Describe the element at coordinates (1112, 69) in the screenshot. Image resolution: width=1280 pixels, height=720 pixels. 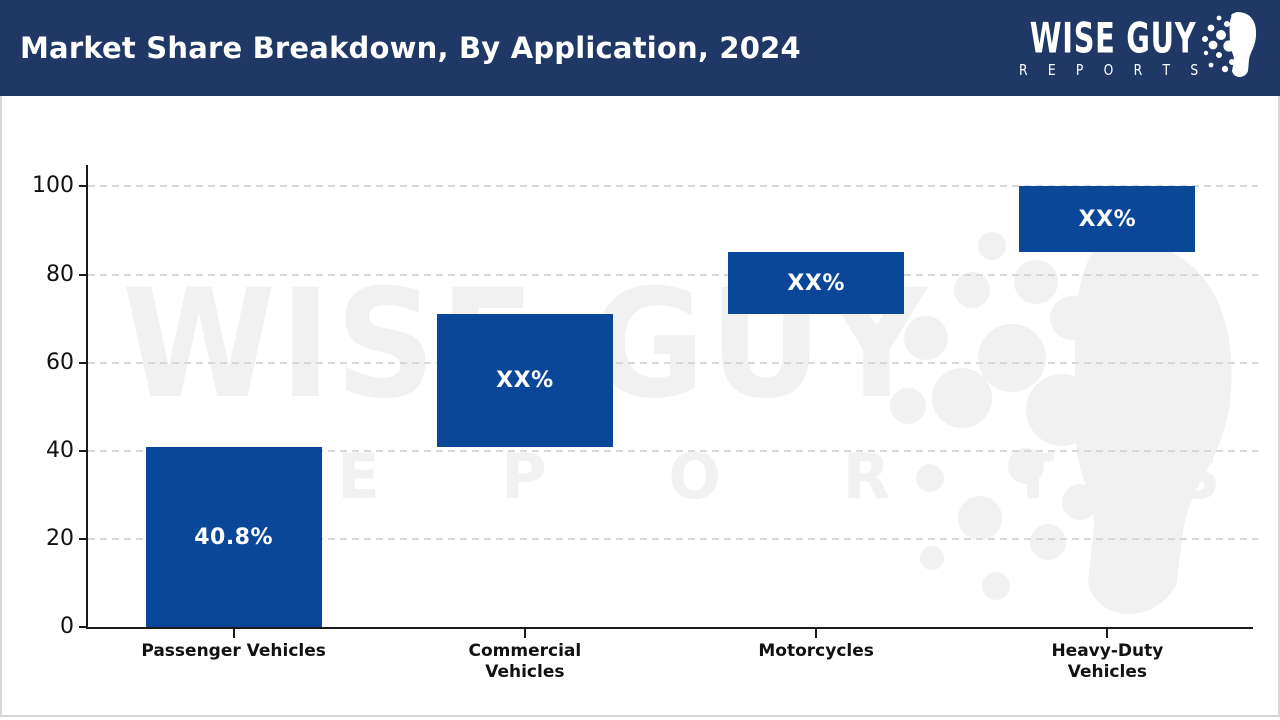
I see `brand-wordmark-line2: R E P O R T S` at that location.